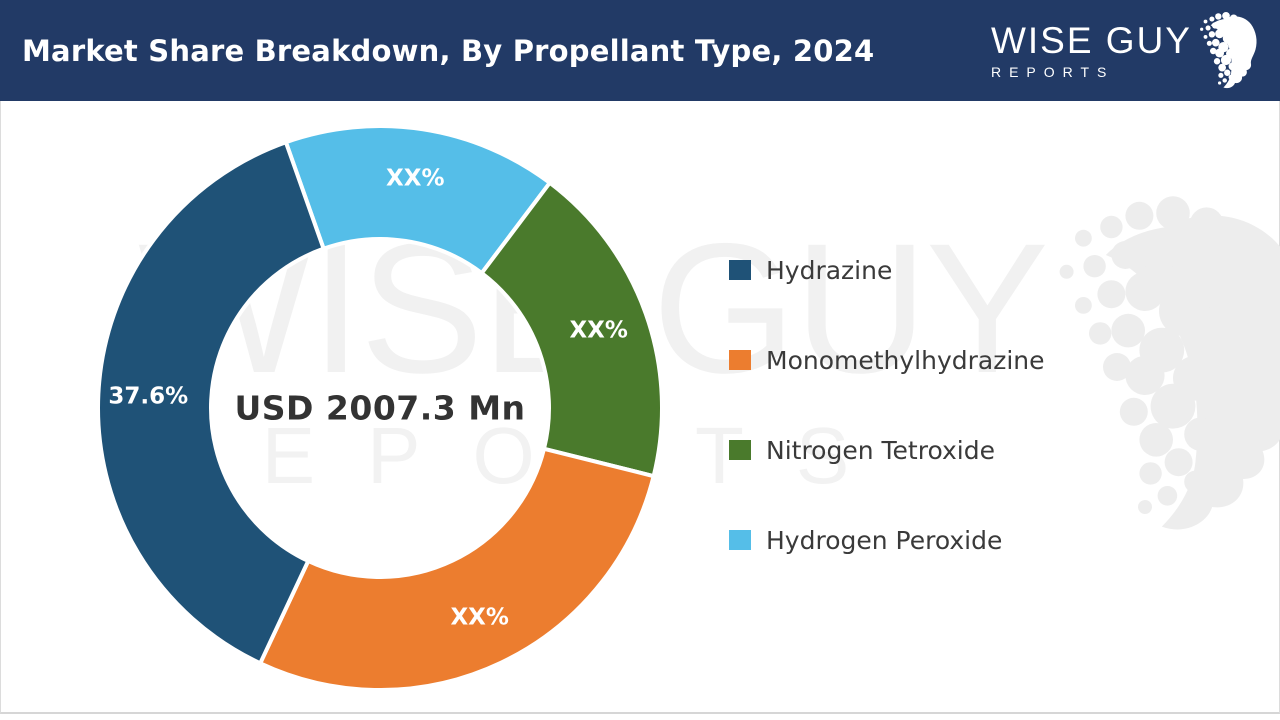 The height and width of the screenshot is (720, 1280). I want to click on donut-segment-hydrazine, so click(211, 403).